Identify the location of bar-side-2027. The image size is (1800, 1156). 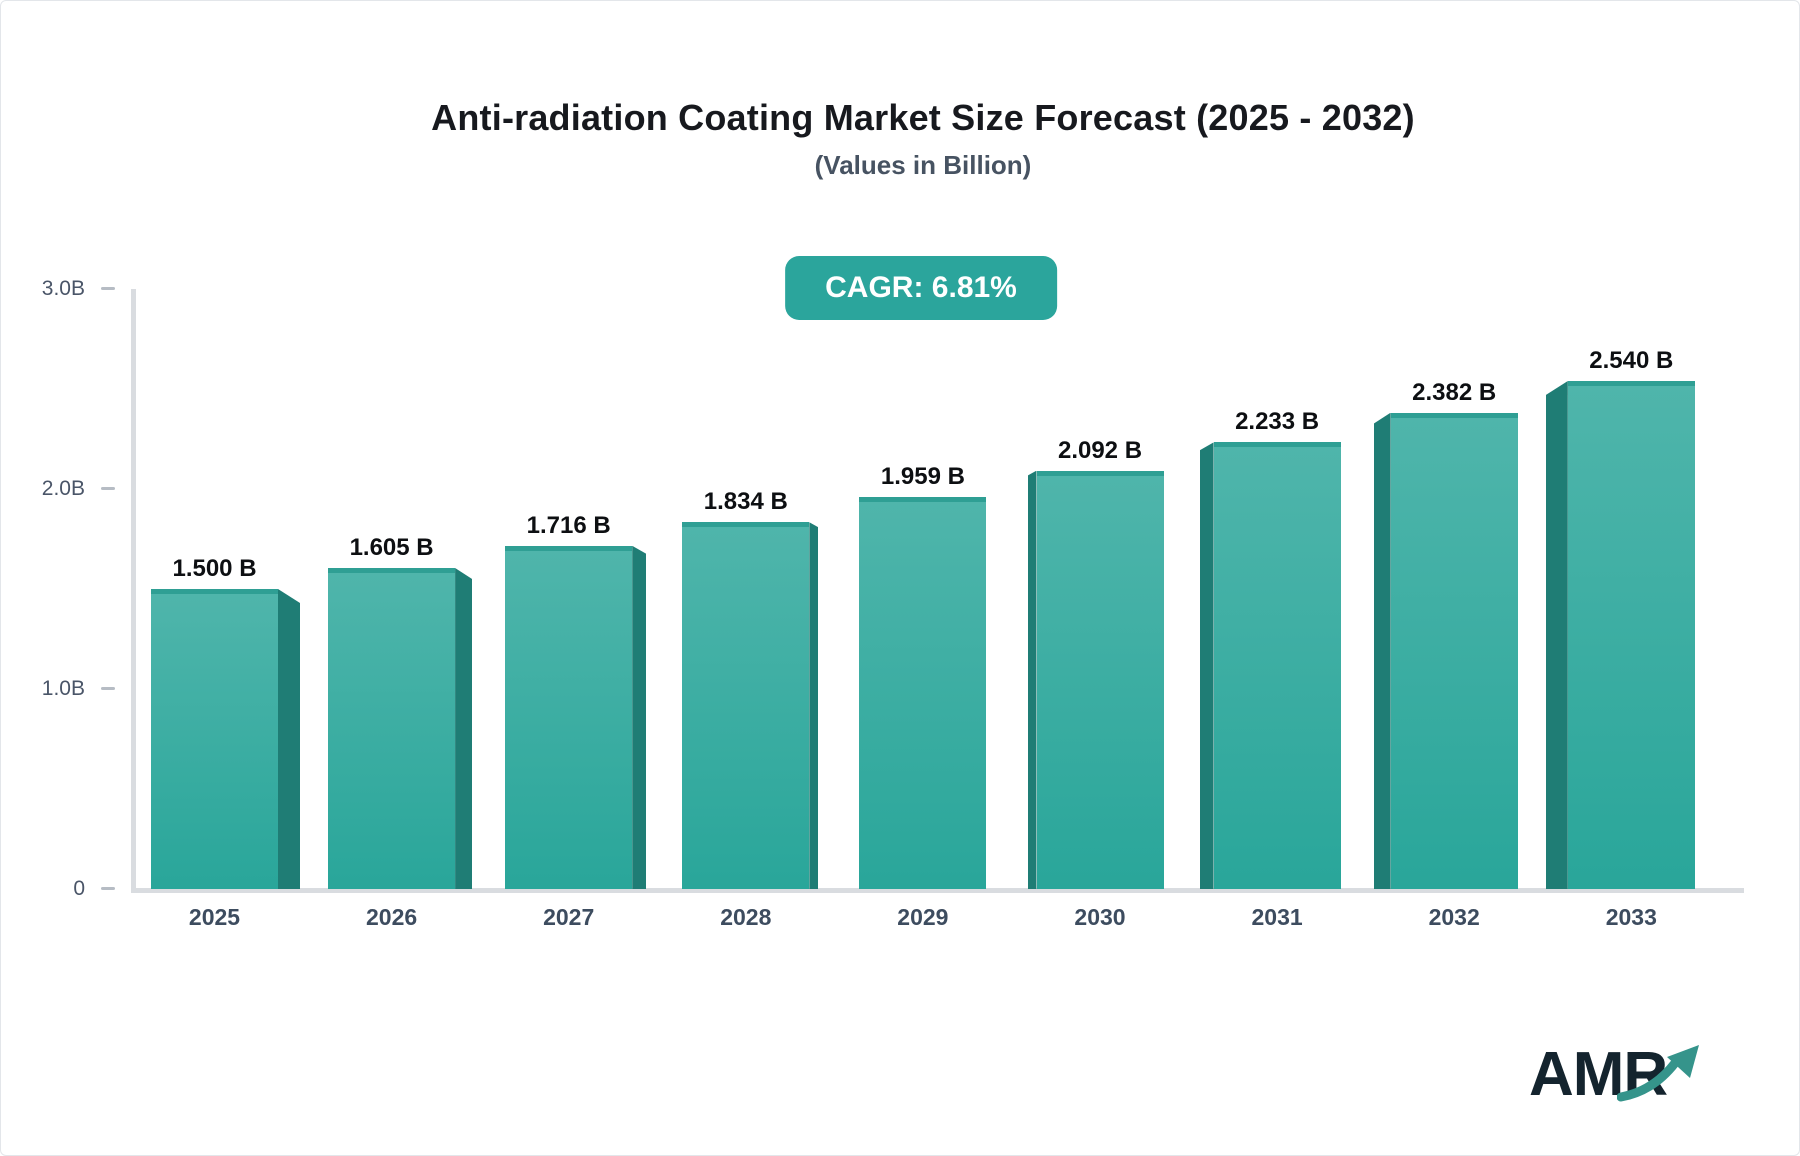
(639, 717).